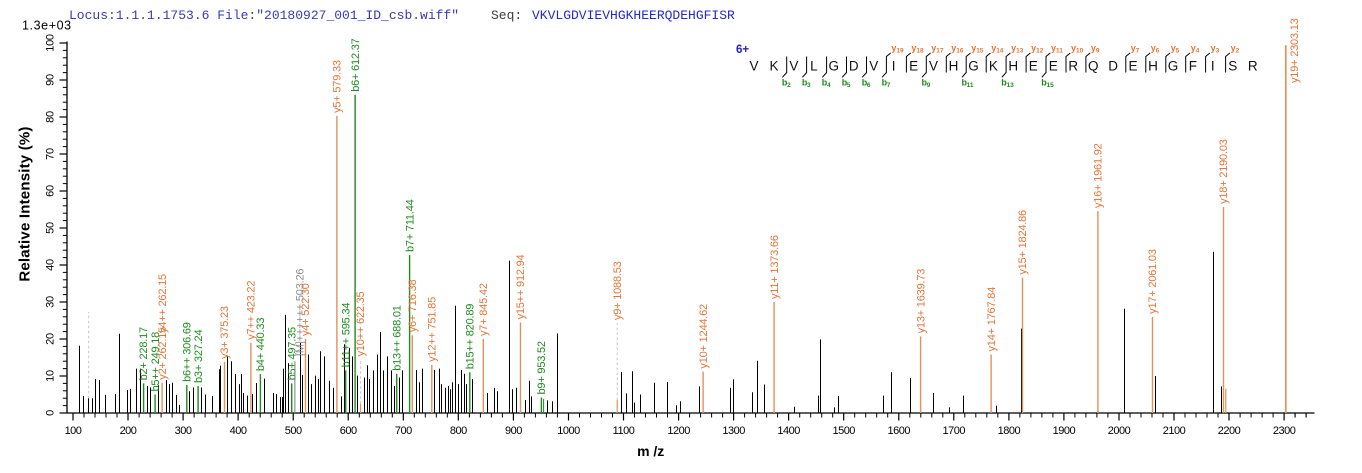  Describe the element at coordinates (293, 431) in the screenshot. I see `svg-text: 500` at that location.